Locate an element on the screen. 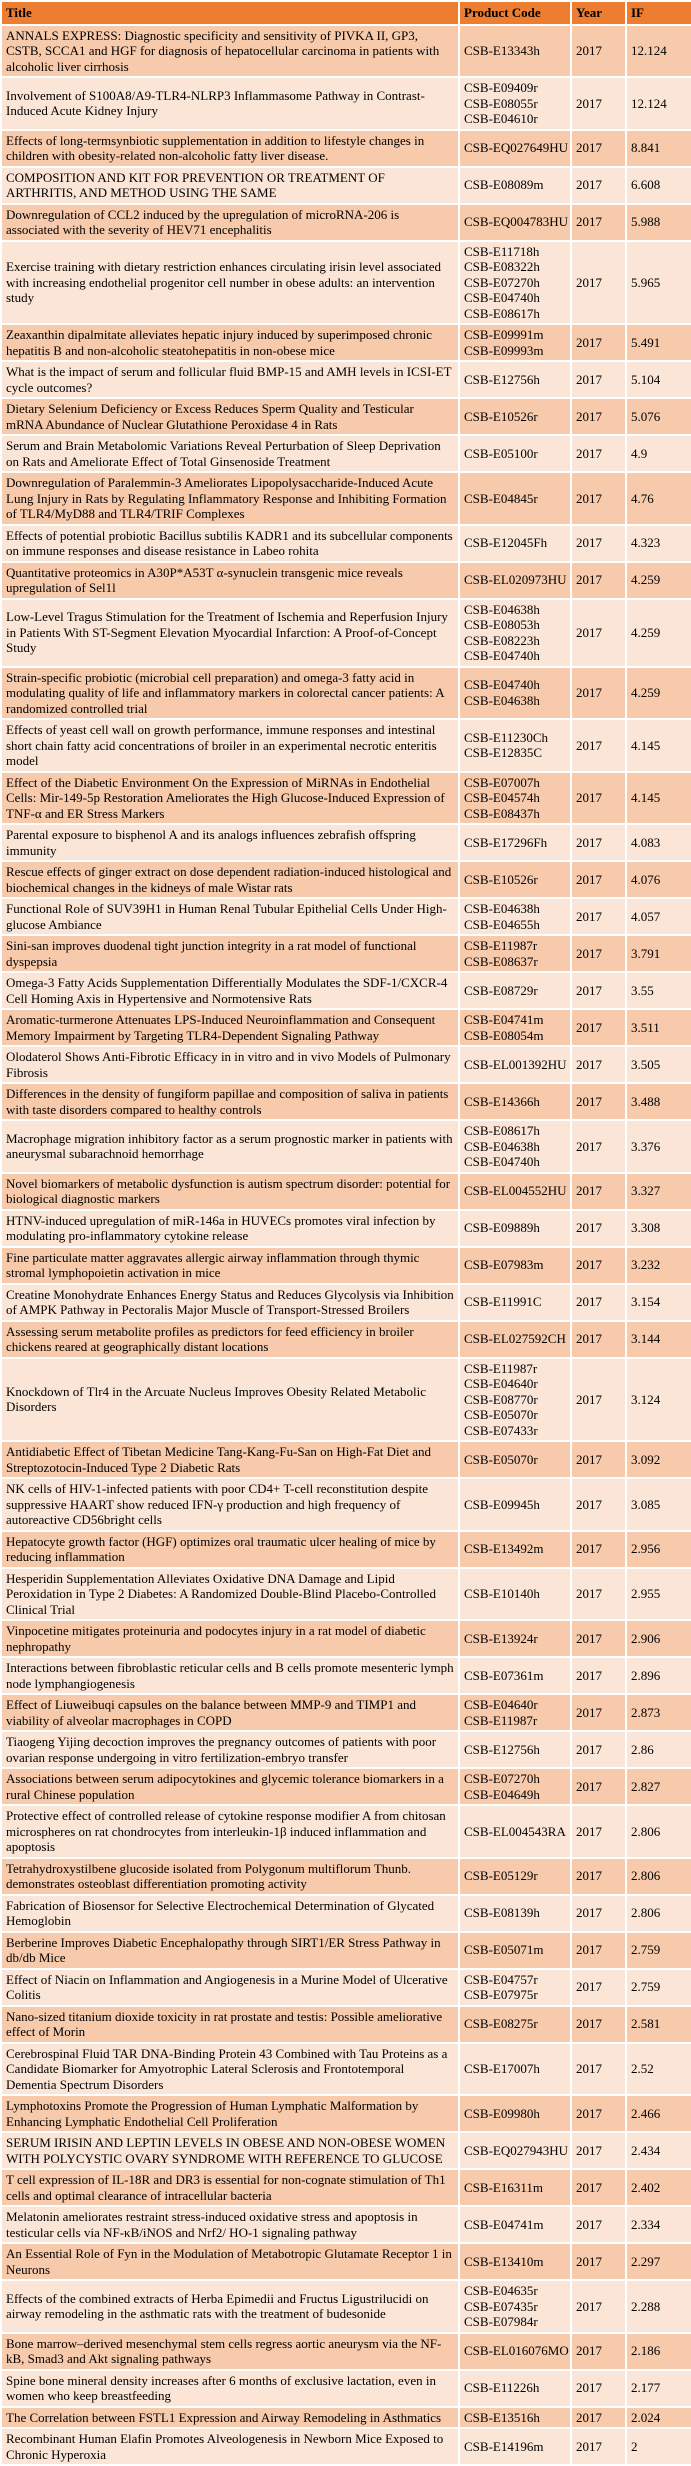 The width and height of the screenshot is (691, 2466). product-code-cell: CSB-E04741m CSB-E08054m is located at coordinates (515, 1027).